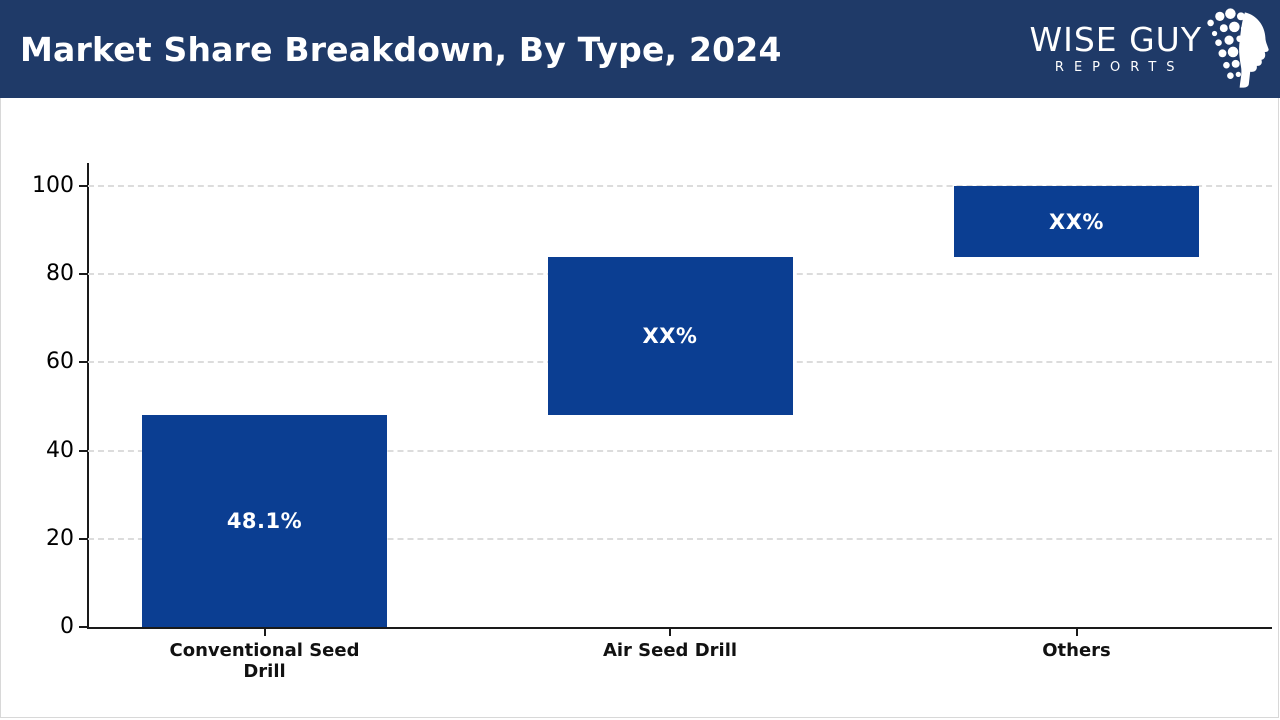 Image resolution: width=1280 pixels, height=720 pixels. I want to click on x-category-label: Conventional Seed Drill, so click(264, 661).